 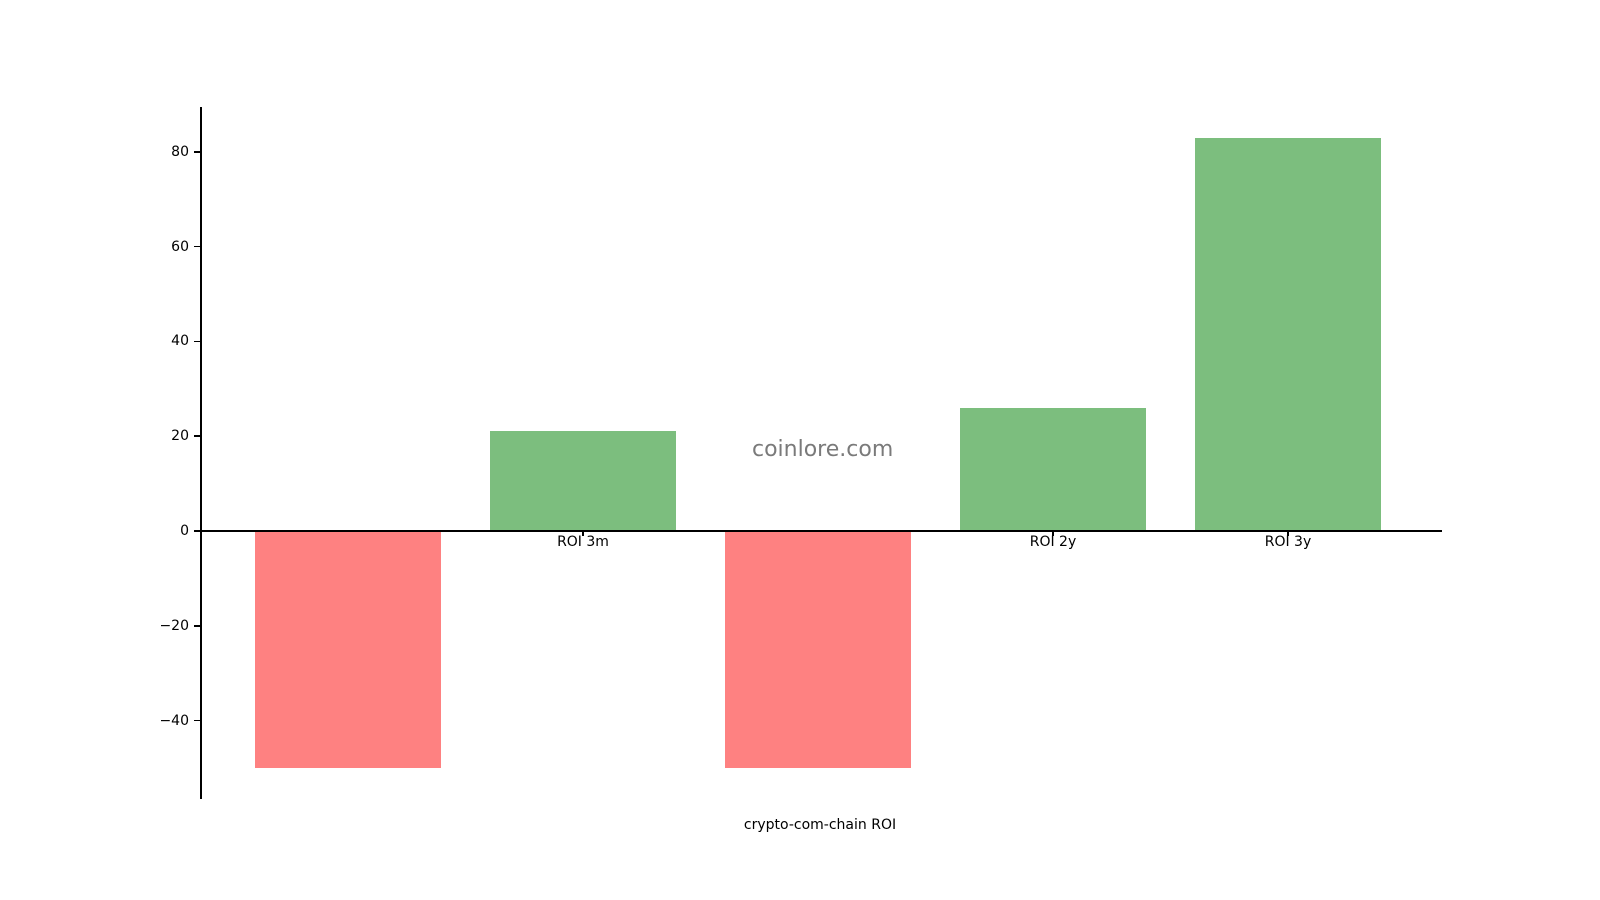 What do you see at coordinates (1053, 542) in the screenshot?
I see `x-tick-label: ROI 2y` at bounding box center [1053, 542].